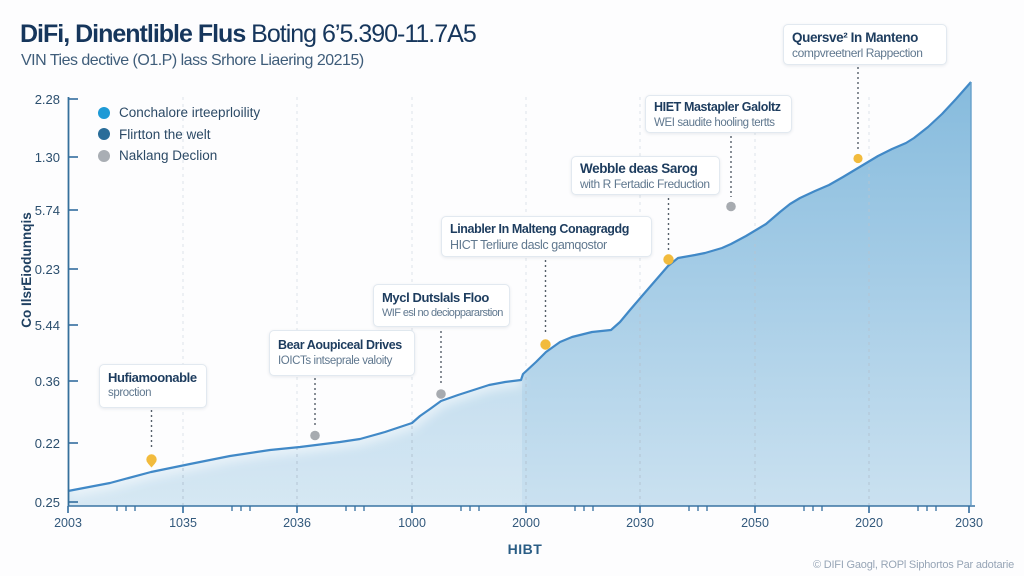  I want to click on svg-text: Co IlsrEiodunnqis, so click(26, 270).